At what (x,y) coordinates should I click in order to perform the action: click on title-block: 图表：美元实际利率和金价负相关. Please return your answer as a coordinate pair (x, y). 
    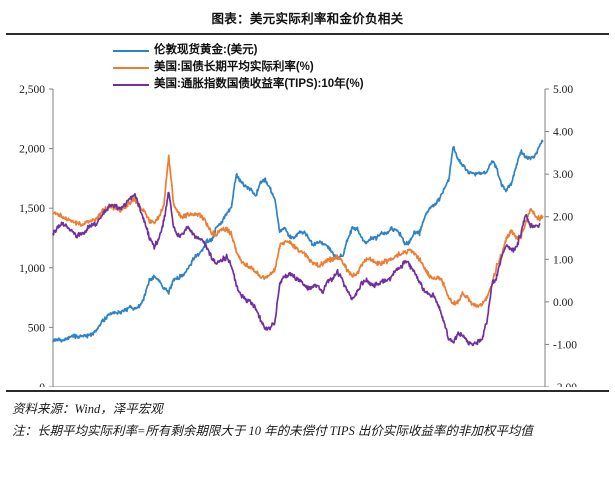
    Looking at the image, I should click on (307, 14).